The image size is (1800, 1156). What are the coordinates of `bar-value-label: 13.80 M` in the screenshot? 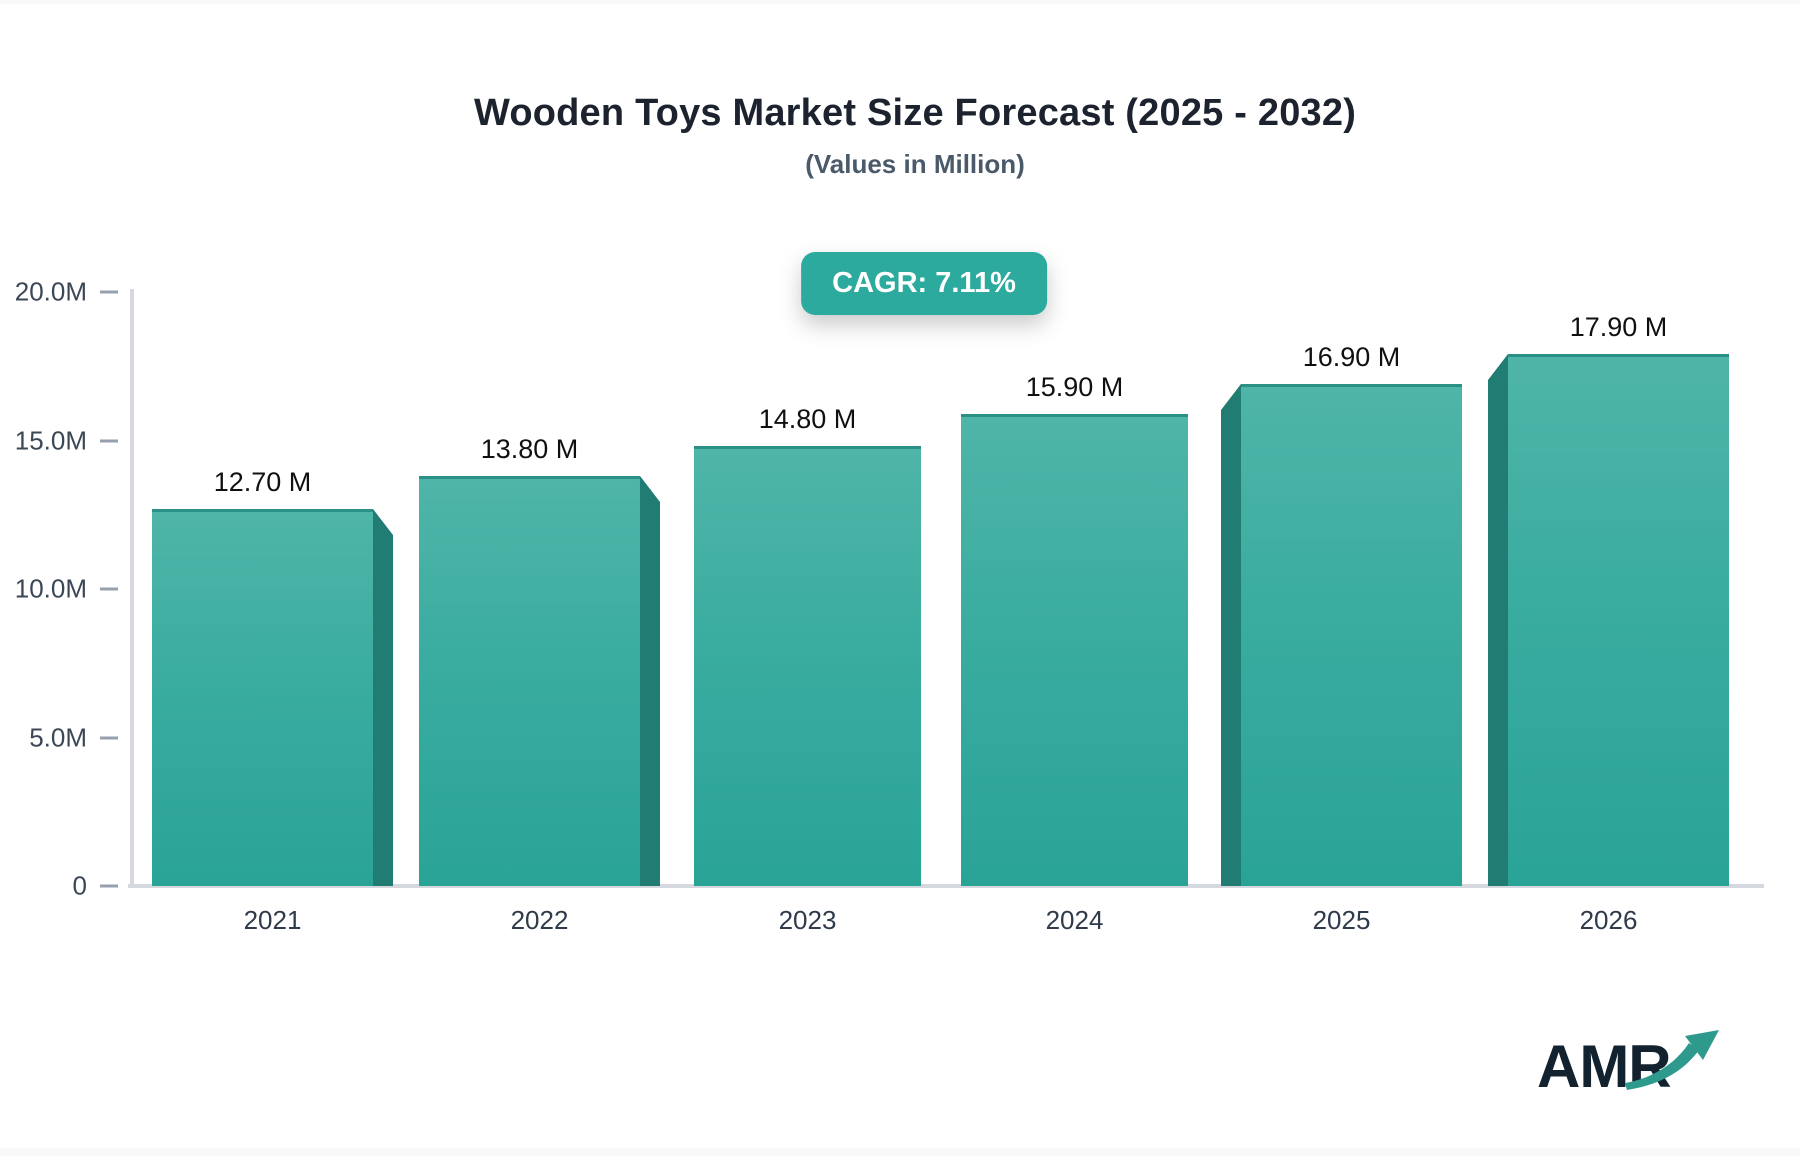 It's located at (529, 449).